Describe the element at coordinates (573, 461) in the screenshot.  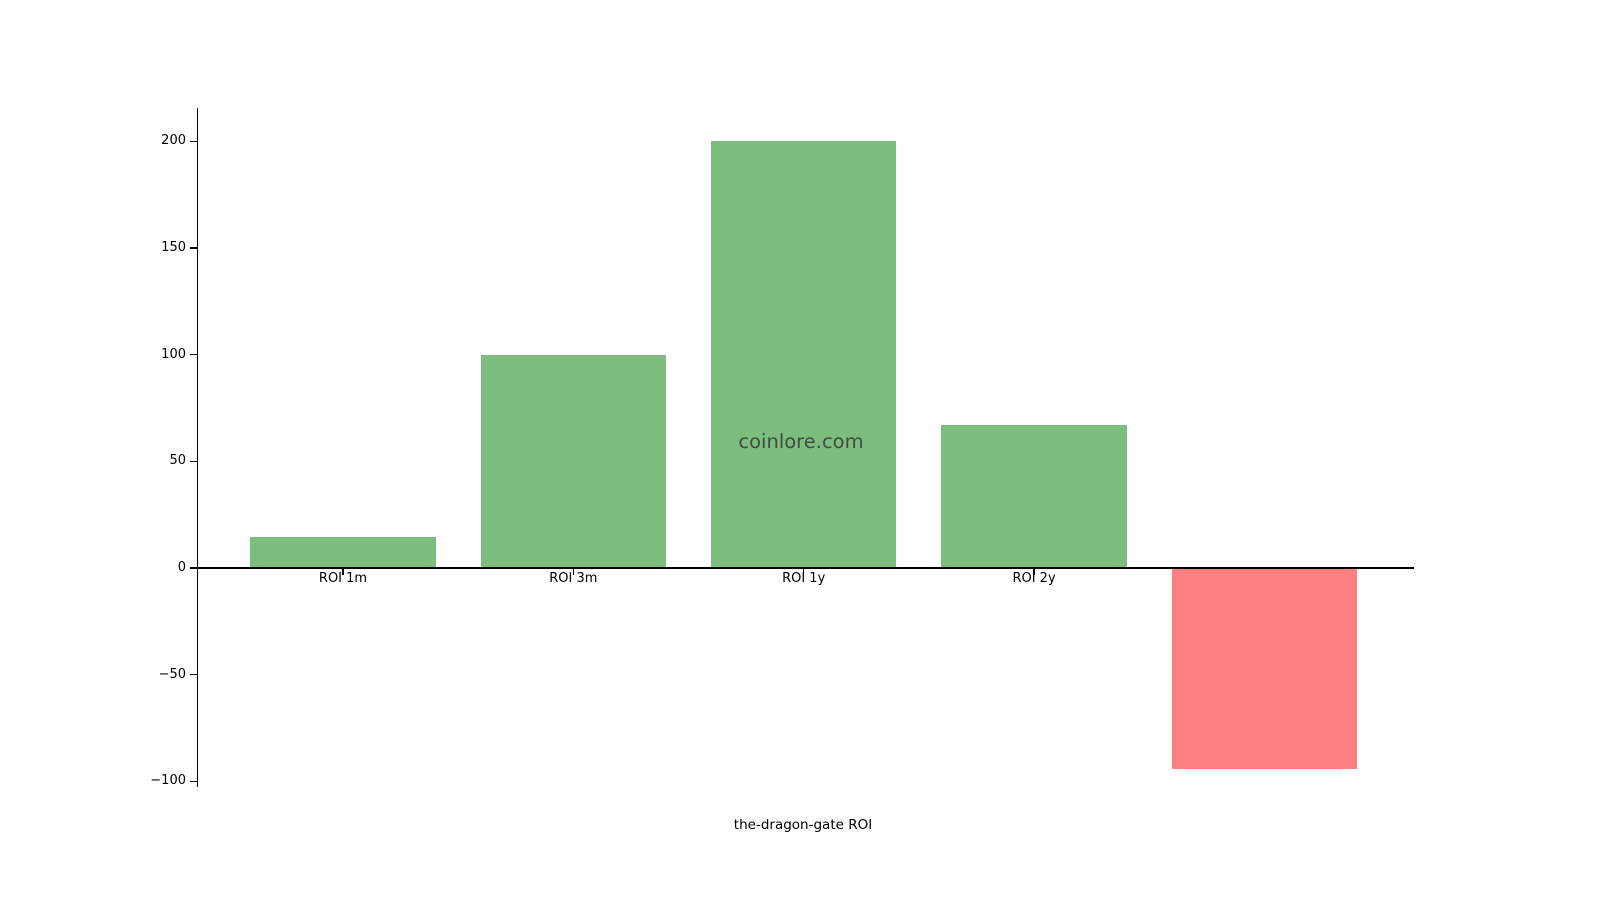
I see `bar-roi-3m` at that location.